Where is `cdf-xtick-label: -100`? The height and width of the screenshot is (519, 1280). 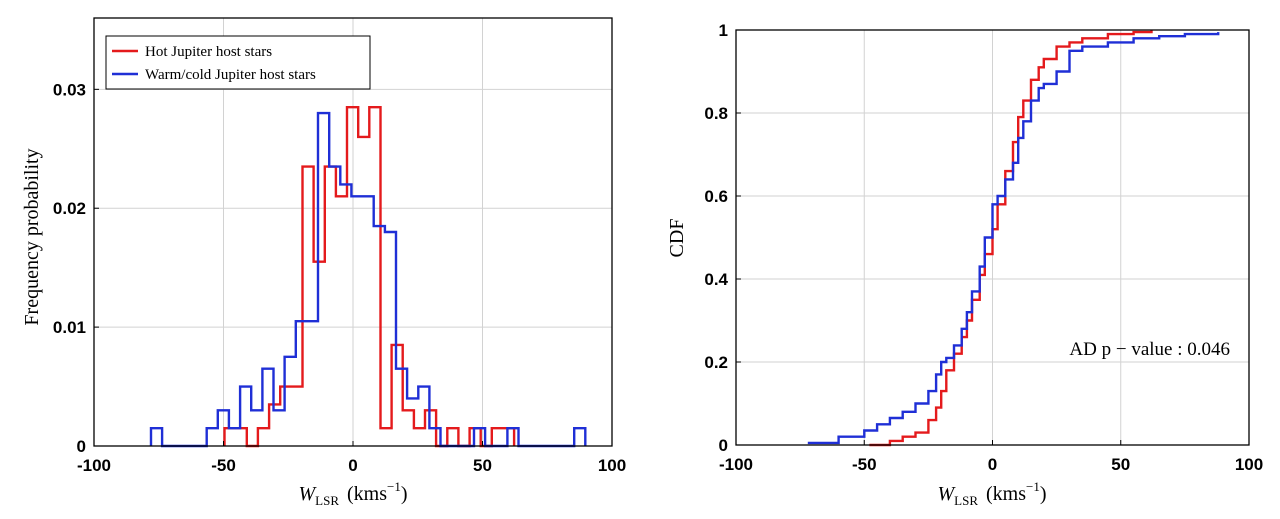 cdf-xtick-label: -100 is located at coordinates (736, 464).